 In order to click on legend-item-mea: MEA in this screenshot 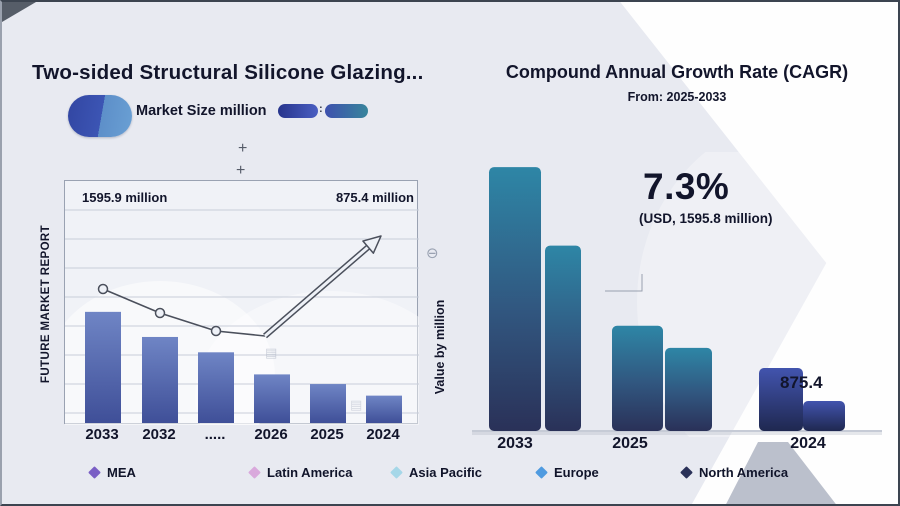, I will do `click(112, 472)`.